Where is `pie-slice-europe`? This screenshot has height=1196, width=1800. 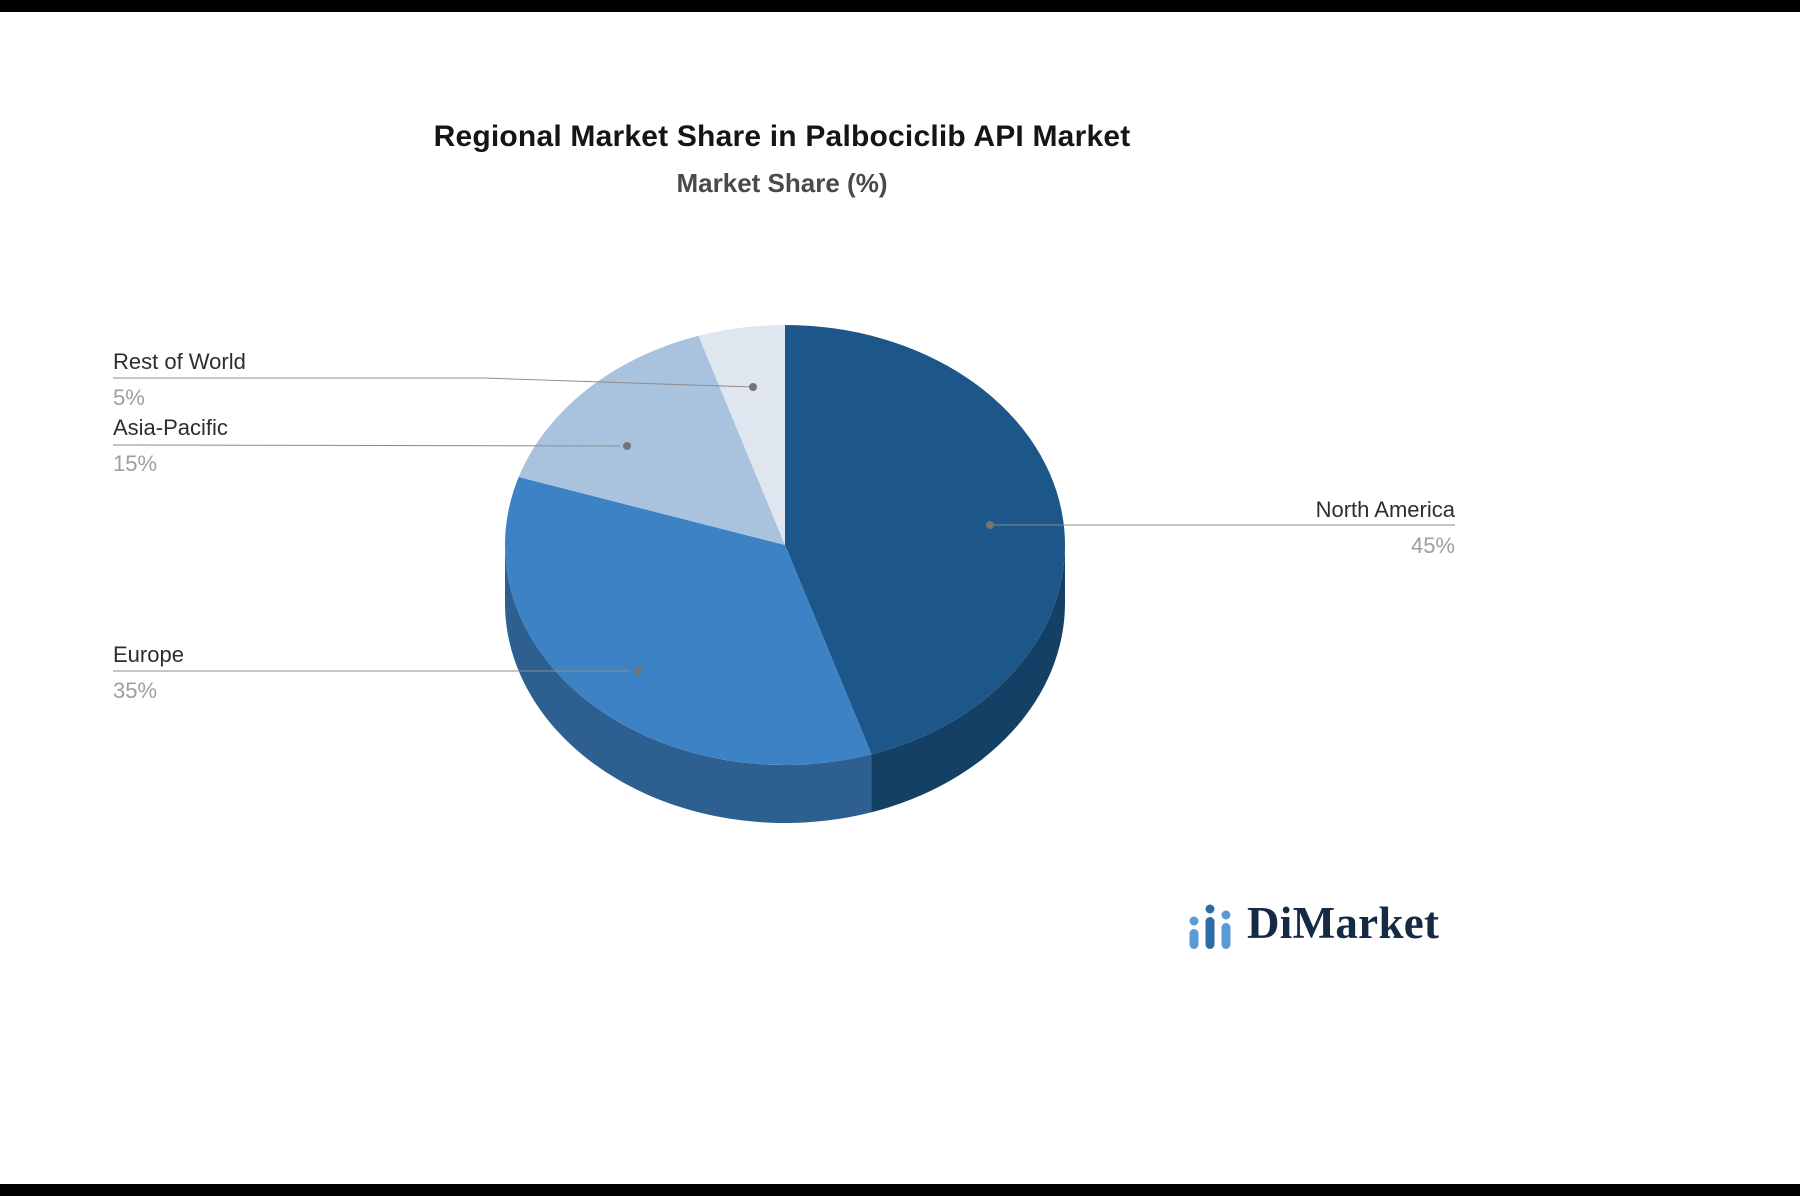
pie-slice-europe is located at coordinates (688, 621).